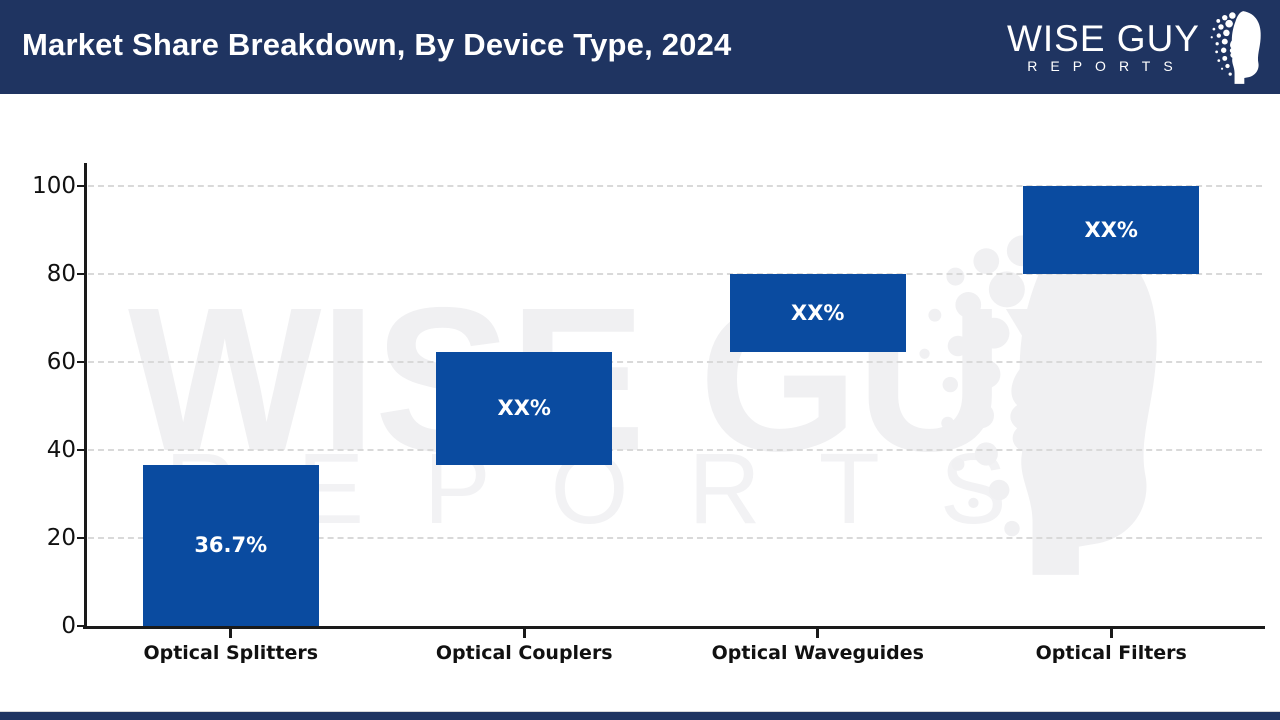  I want to click on x-category-label: Optical Splitters, so click(231, 653).